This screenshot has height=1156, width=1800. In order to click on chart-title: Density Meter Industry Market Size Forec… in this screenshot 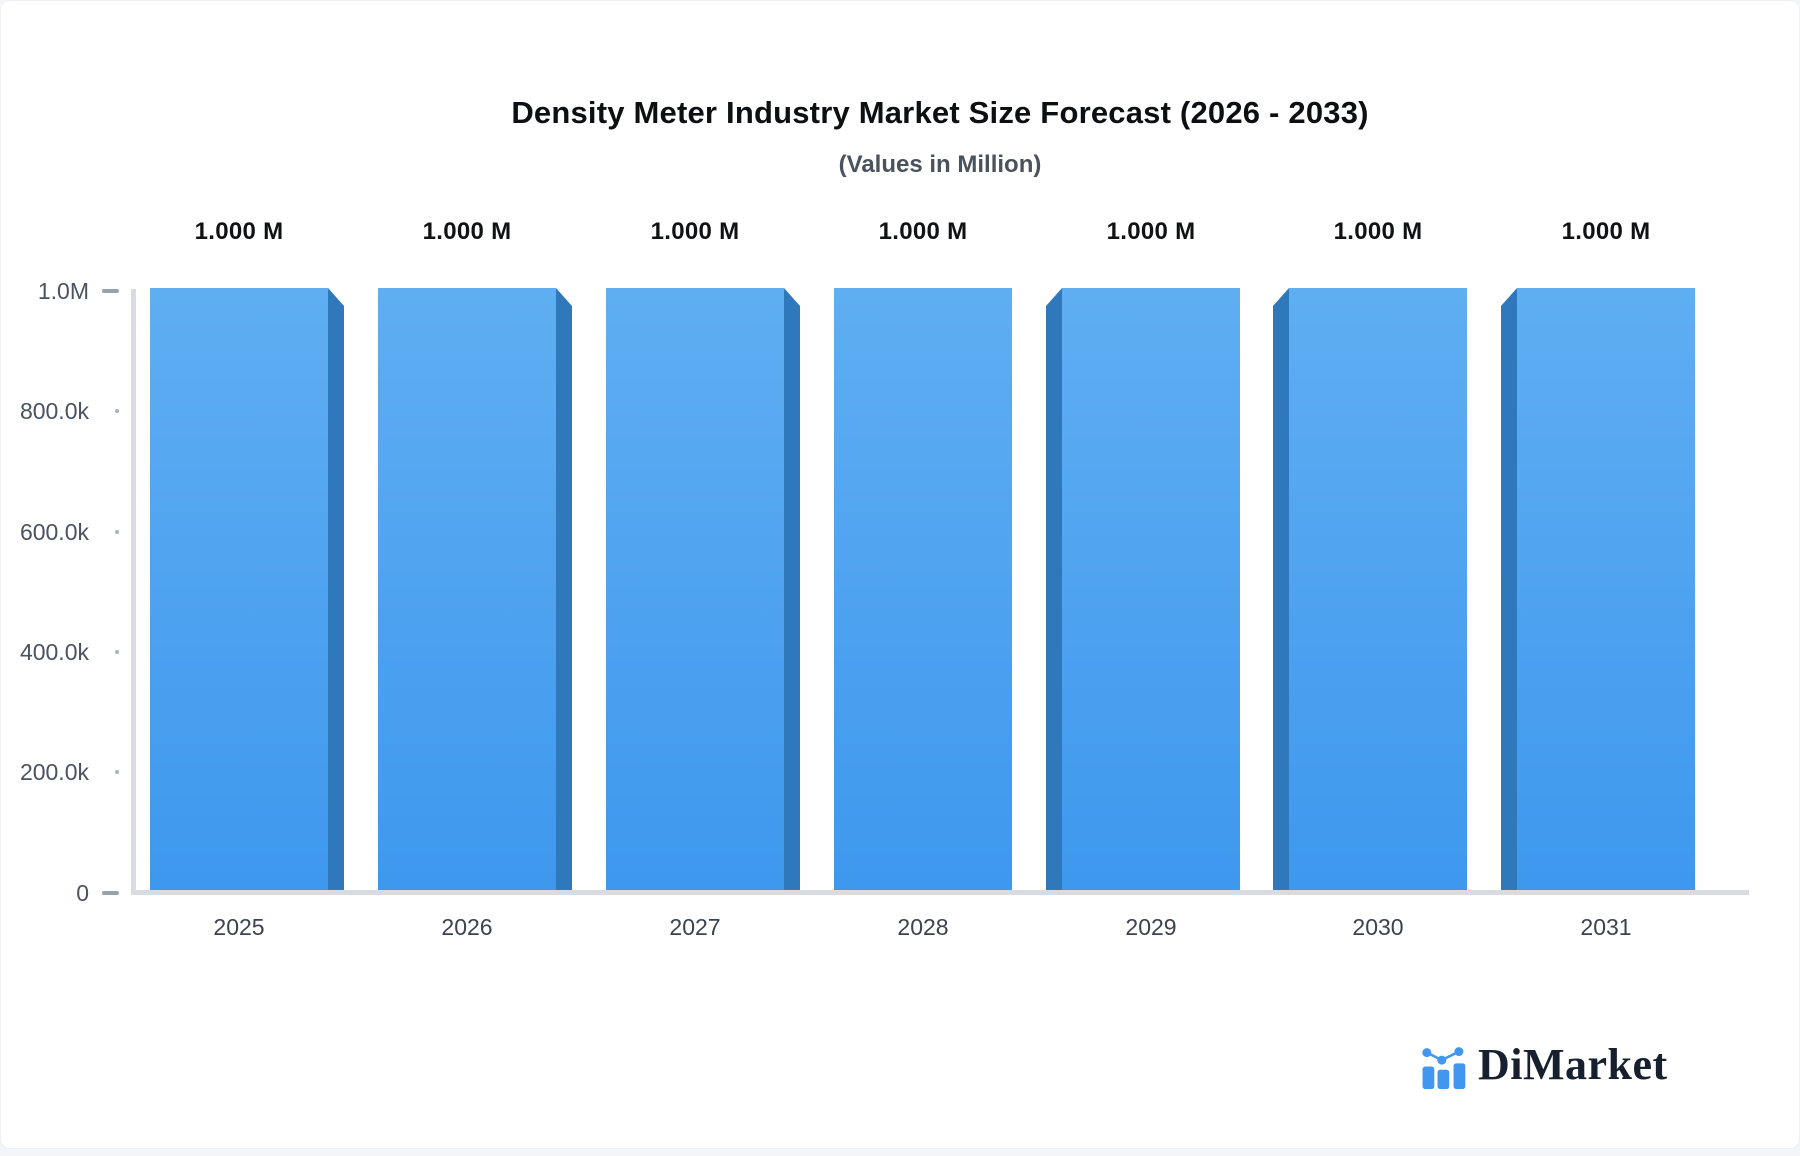, I will do `click(940, 112)`.